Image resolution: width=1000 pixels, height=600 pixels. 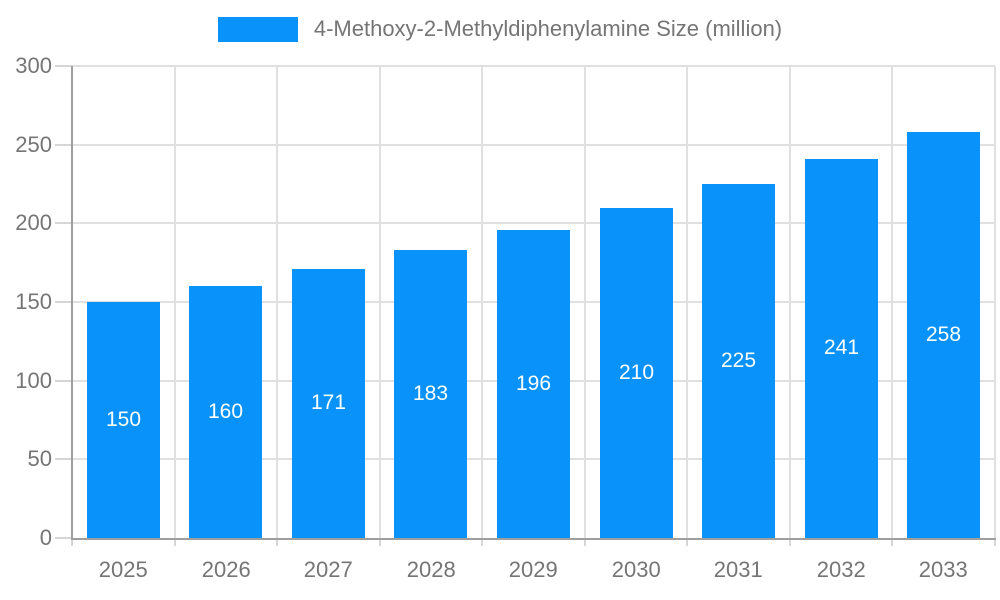 What do you see at coordinates (533, 539) in the screenshot?
I see `x-axis-line` at bounding box center [533, 539].